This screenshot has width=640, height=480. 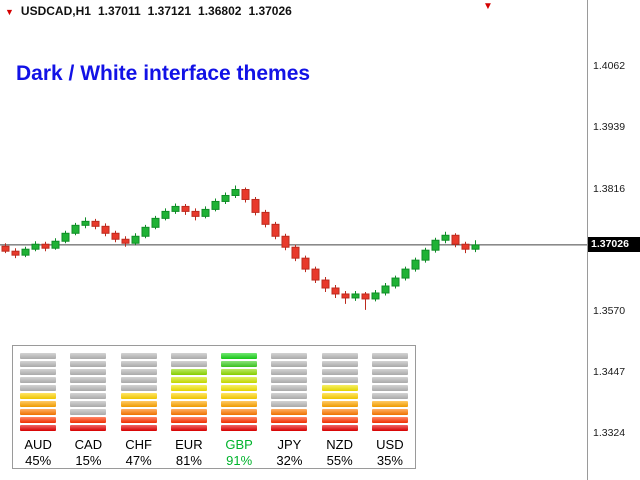 What do you see at coordinates (609, 66) in the screenshot?
I see `price-axis-label: 1.4062` at bounding box center [609, 66].